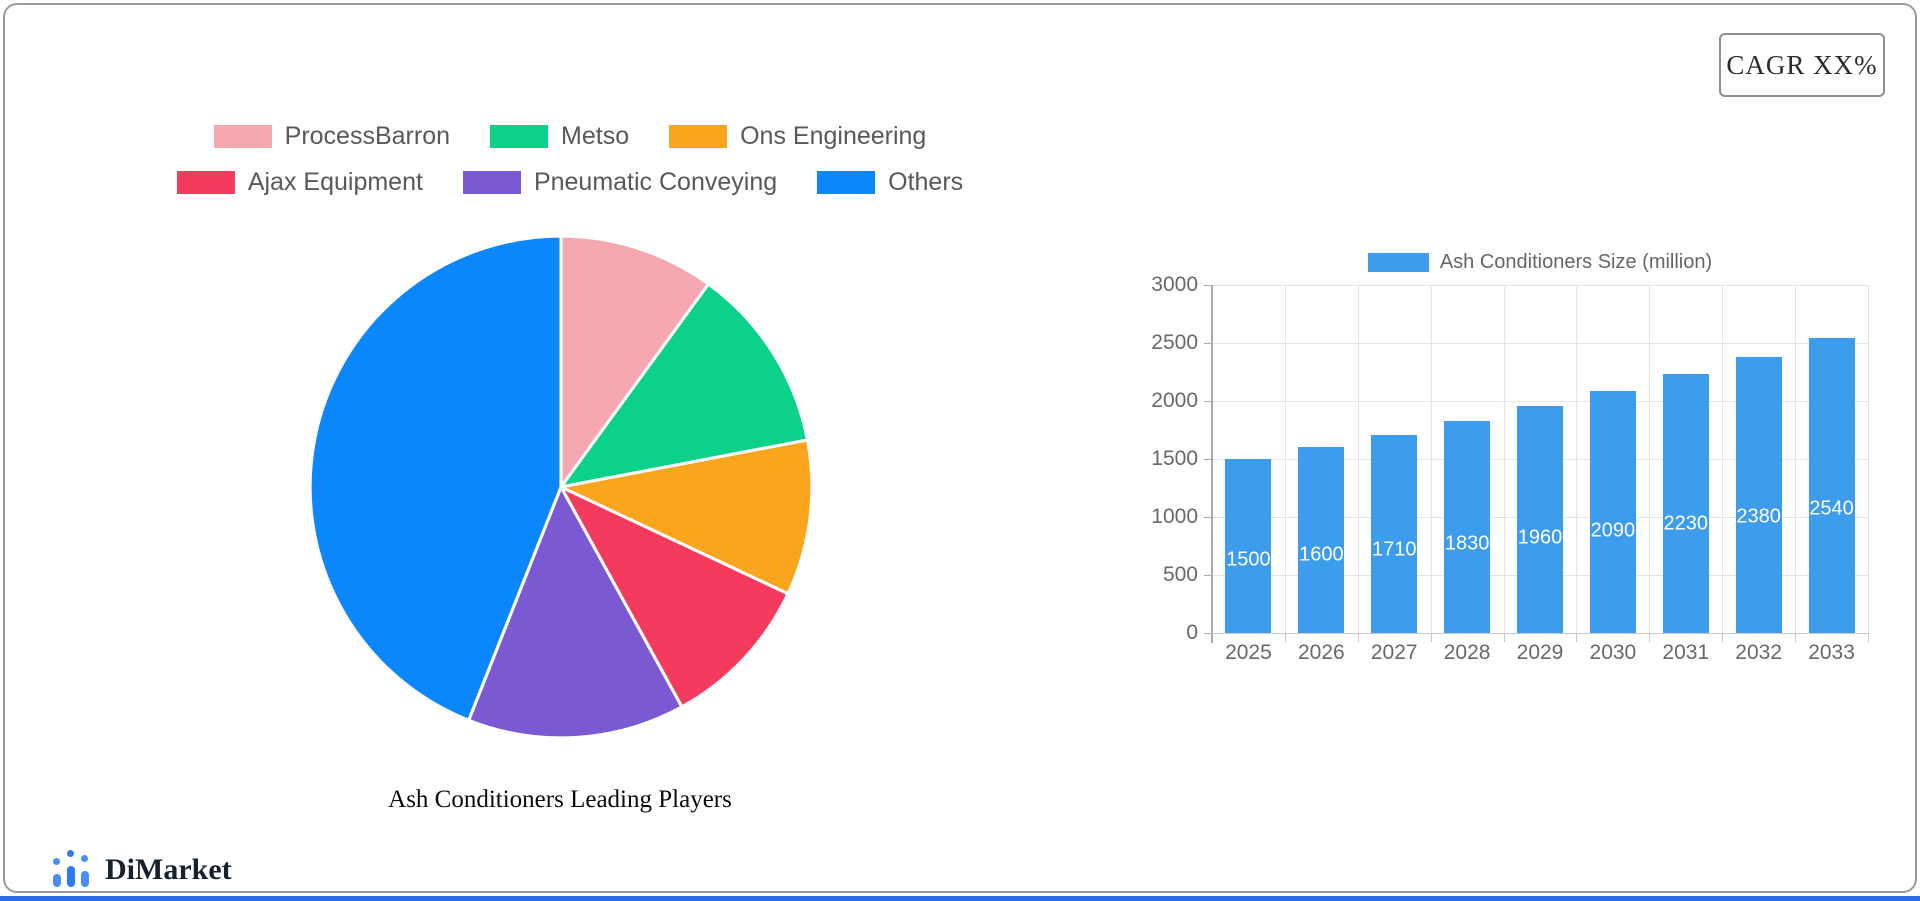 The height and width of the screenshot is (901, 1920). I want to click on bar-legend-swatch, so click(1398, 262).